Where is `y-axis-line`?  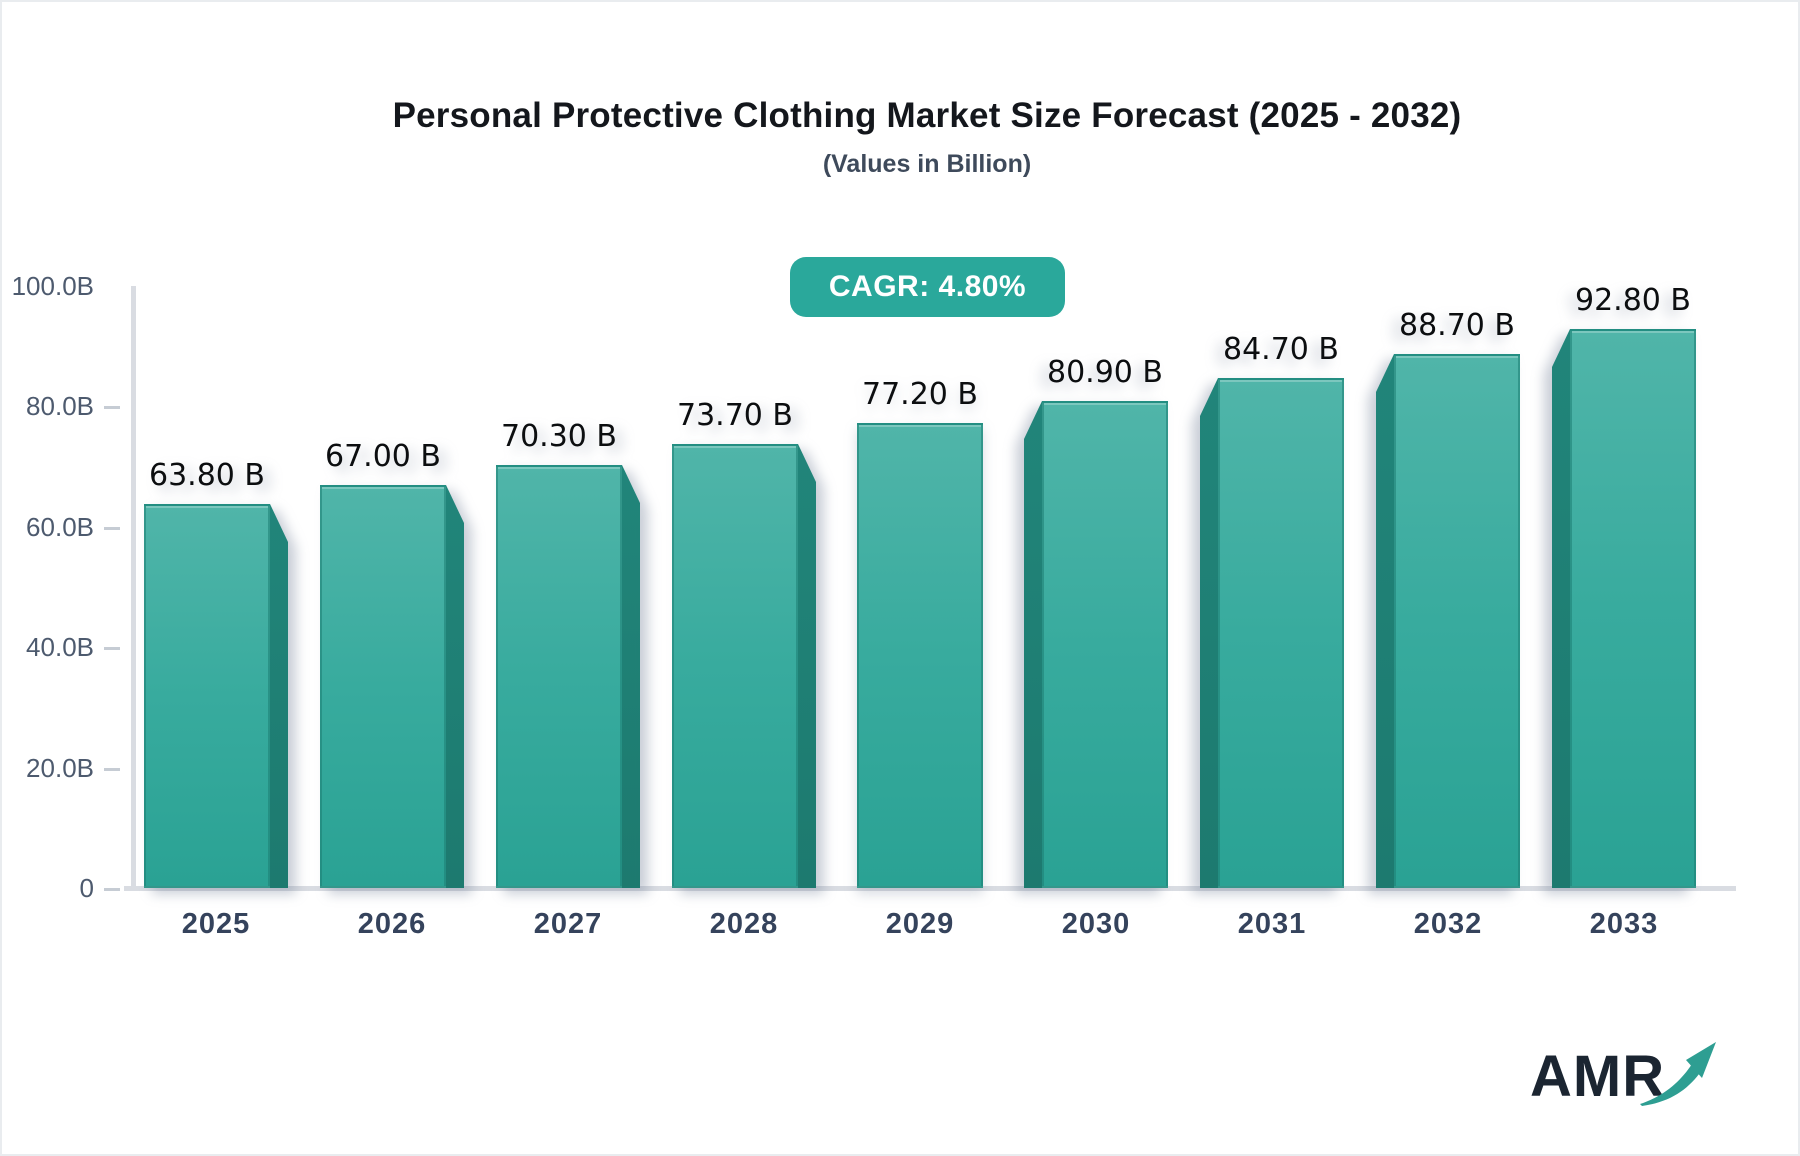
y-axis-line is located at coordinates (133, 586).